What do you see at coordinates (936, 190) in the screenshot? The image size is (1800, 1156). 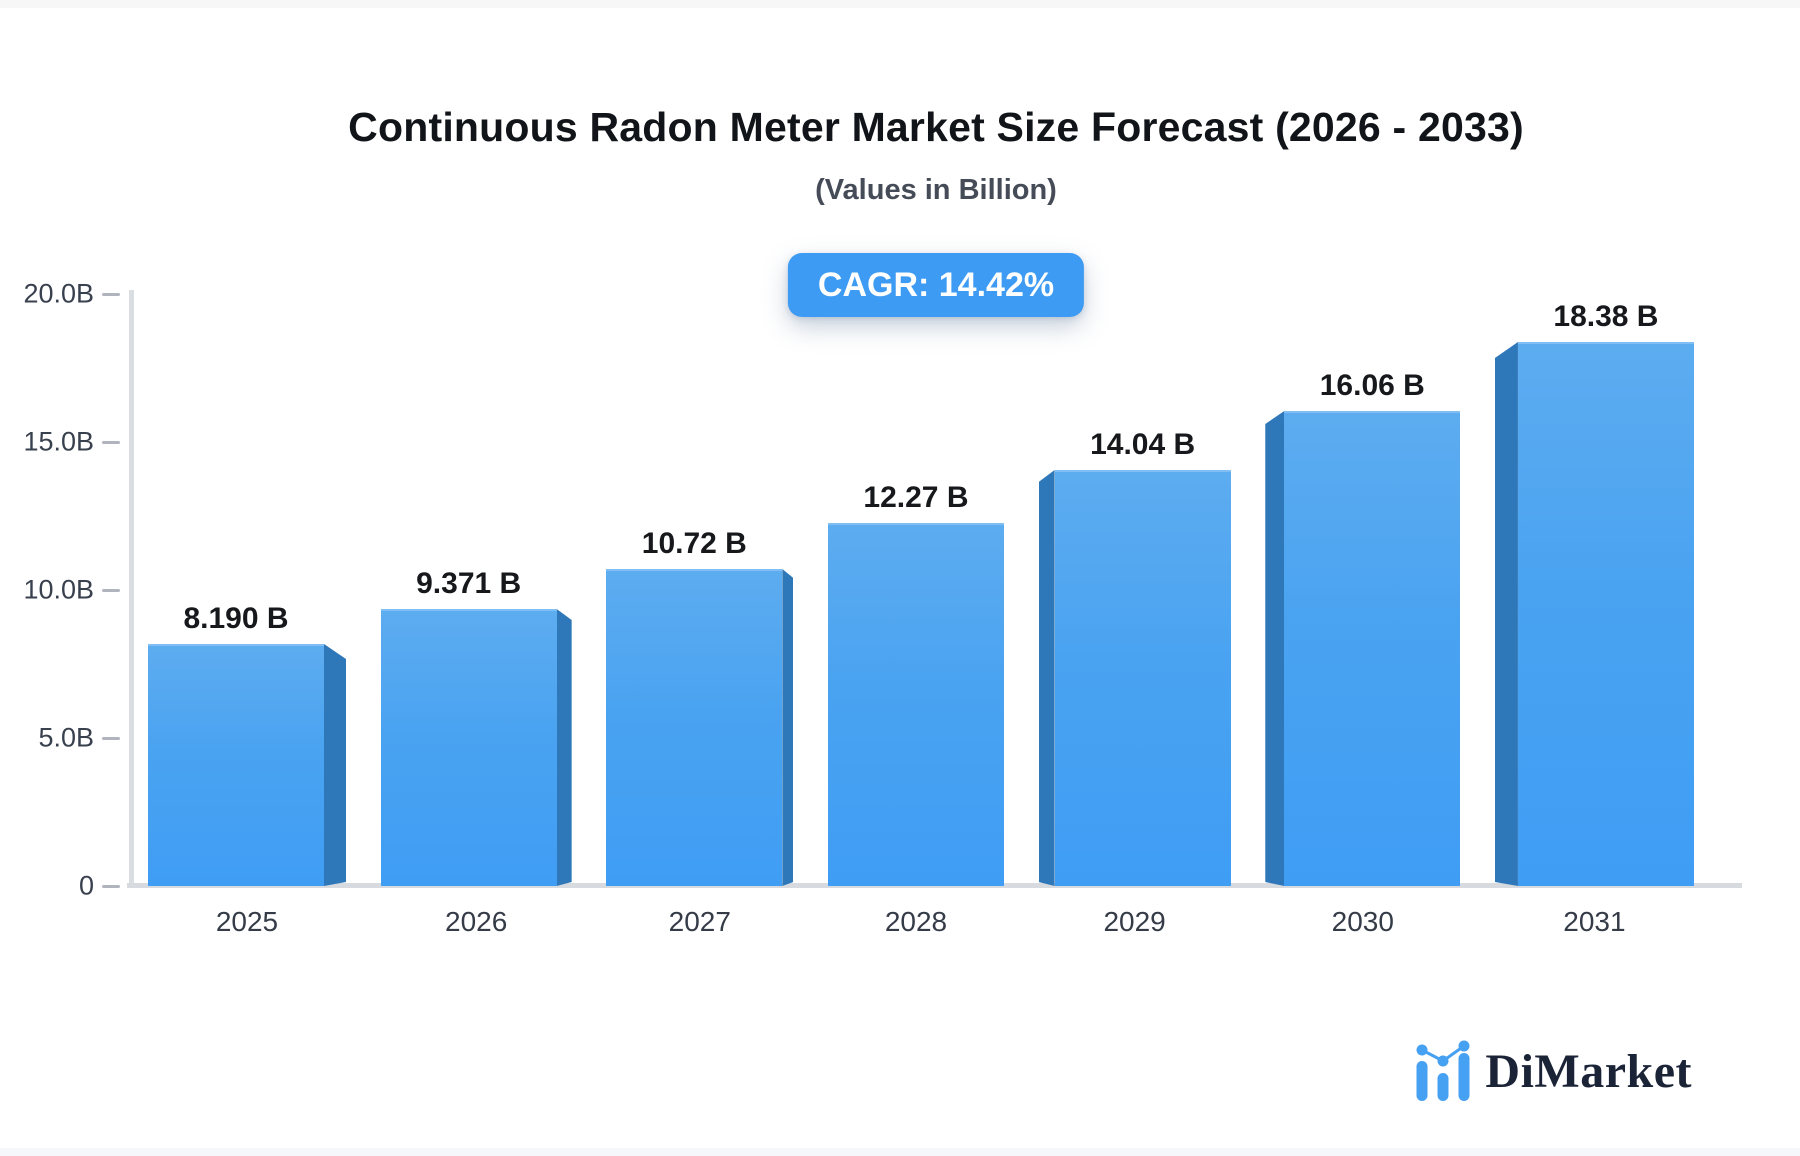 I see `chart-subtitle: (Values in Billion)` at bounding box center [936, 190].